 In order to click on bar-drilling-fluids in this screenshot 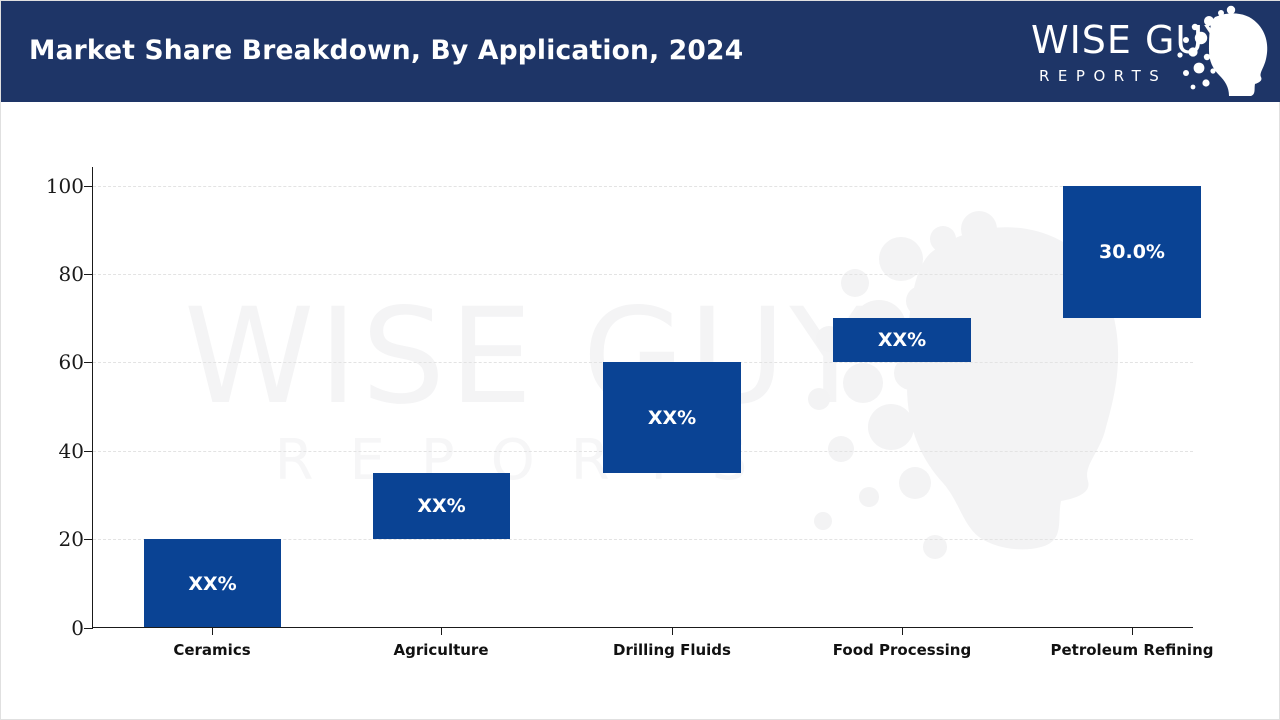, I will do `click(672, 417)`.